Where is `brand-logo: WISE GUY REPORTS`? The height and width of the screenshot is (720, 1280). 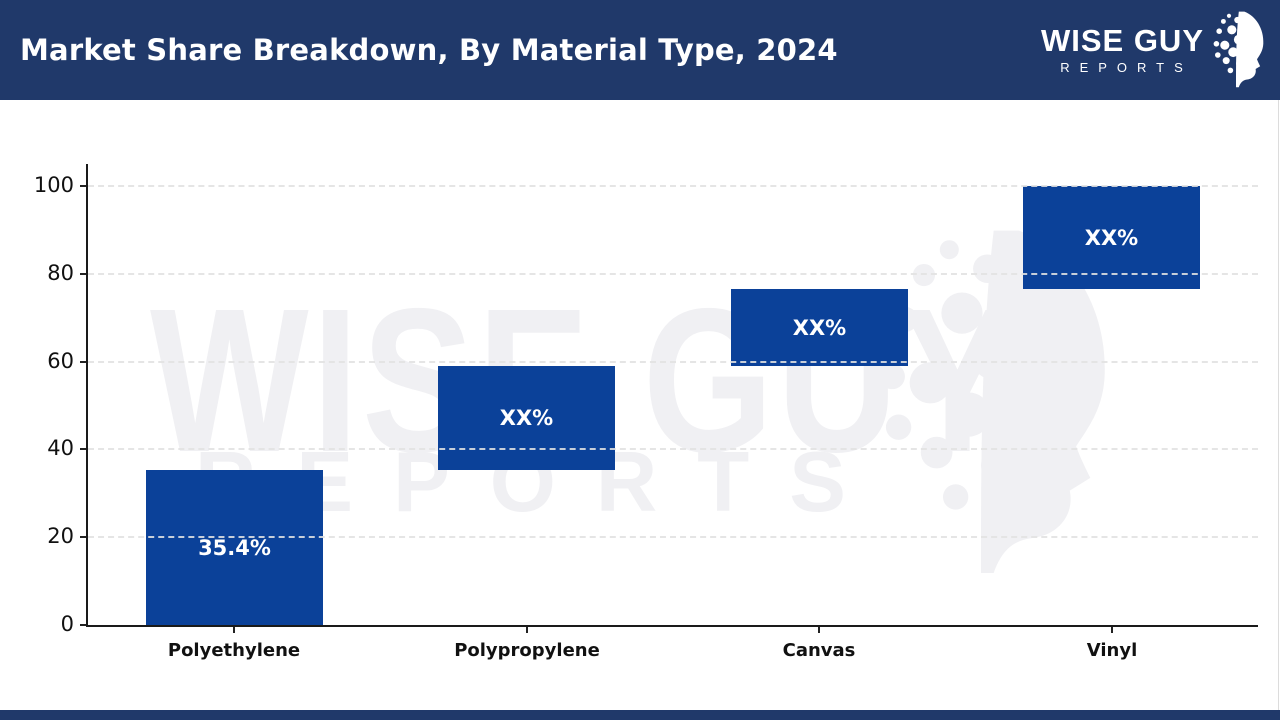 brand-logo: WISE GUY REPORTS is located at coordinates (1152, 50).